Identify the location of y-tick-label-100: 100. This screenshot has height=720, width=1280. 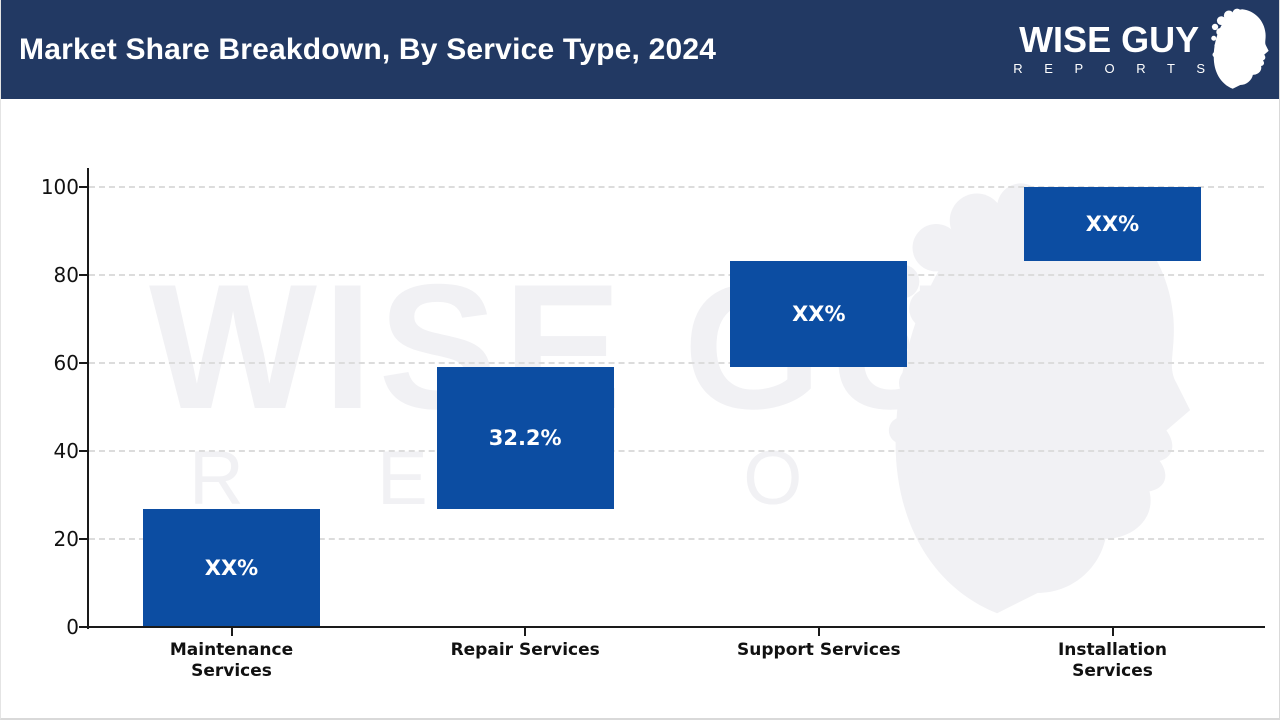
(59, 187).